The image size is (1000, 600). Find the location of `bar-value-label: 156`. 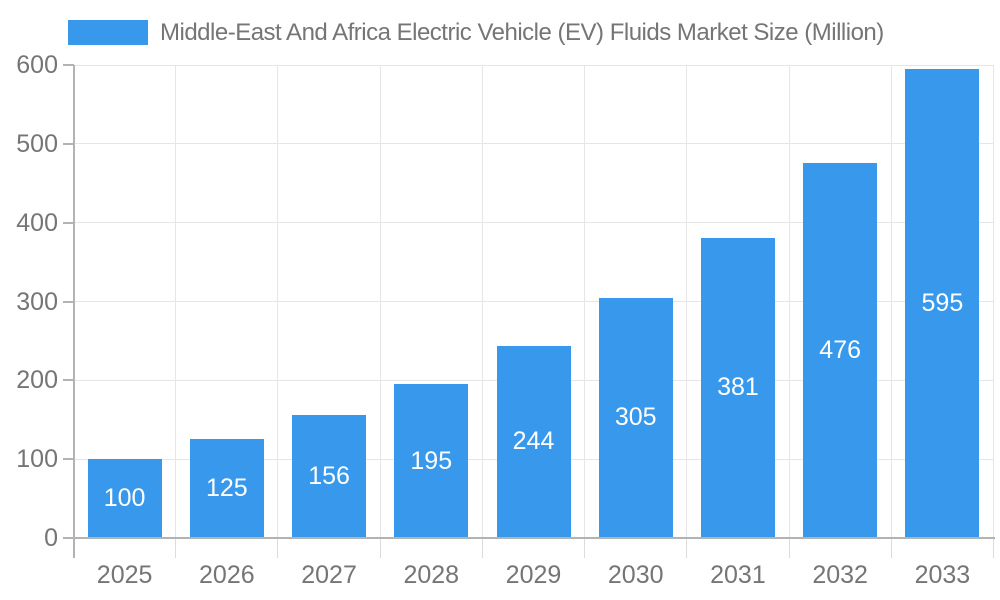

bar-value-label: 156 is located at coordinates (329, 476).